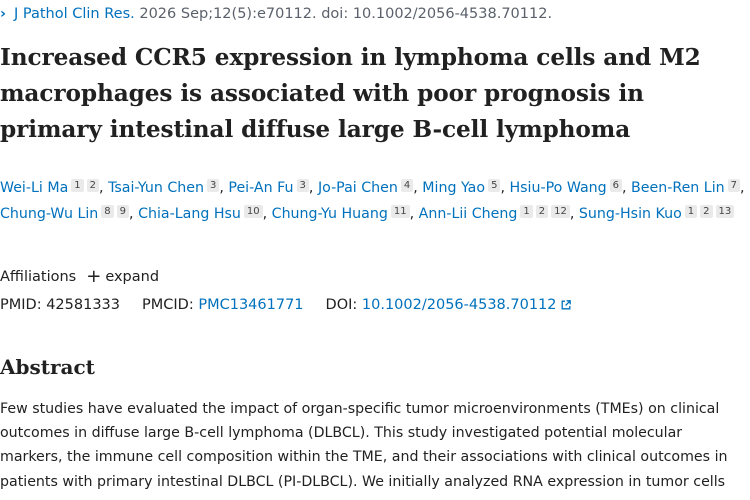 Image resolution: width=750 pixels, height=500 pixels. I want to click on author-link: Pei-An Fu, so click(261, 188).